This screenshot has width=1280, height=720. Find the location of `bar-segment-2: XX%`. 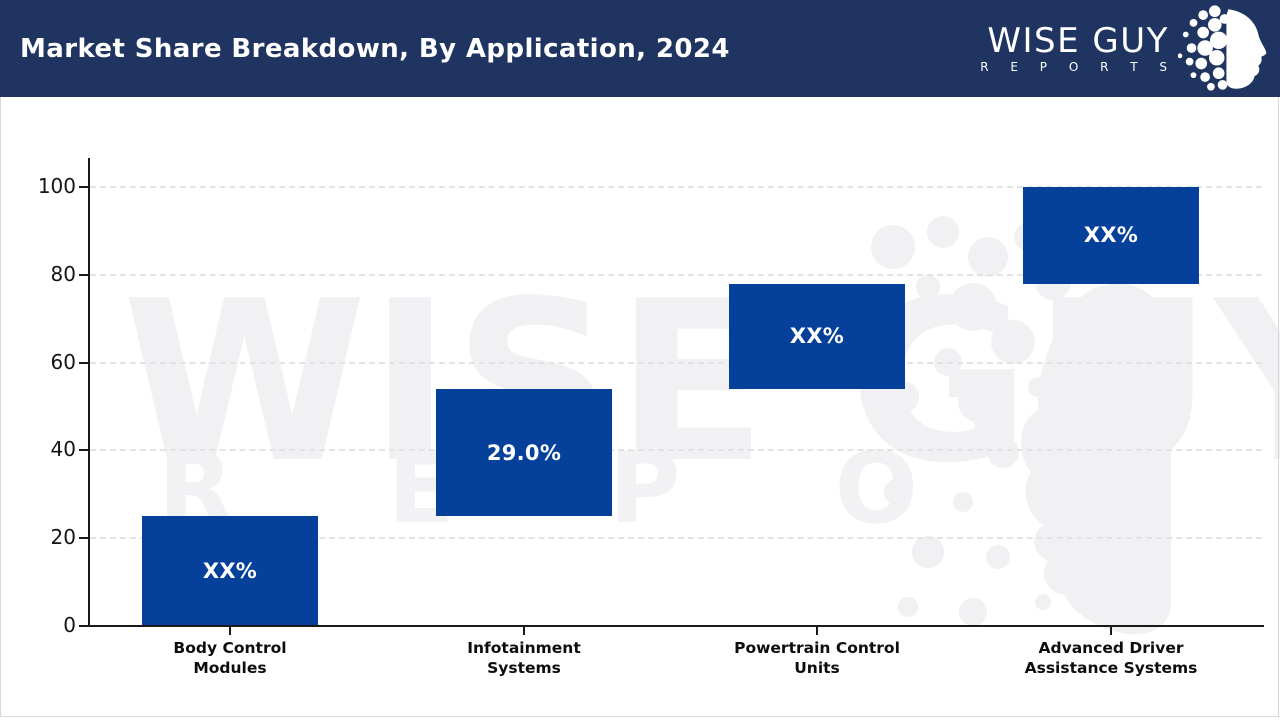

bar-segment-2: XX% is located at coordinates (817, 336).